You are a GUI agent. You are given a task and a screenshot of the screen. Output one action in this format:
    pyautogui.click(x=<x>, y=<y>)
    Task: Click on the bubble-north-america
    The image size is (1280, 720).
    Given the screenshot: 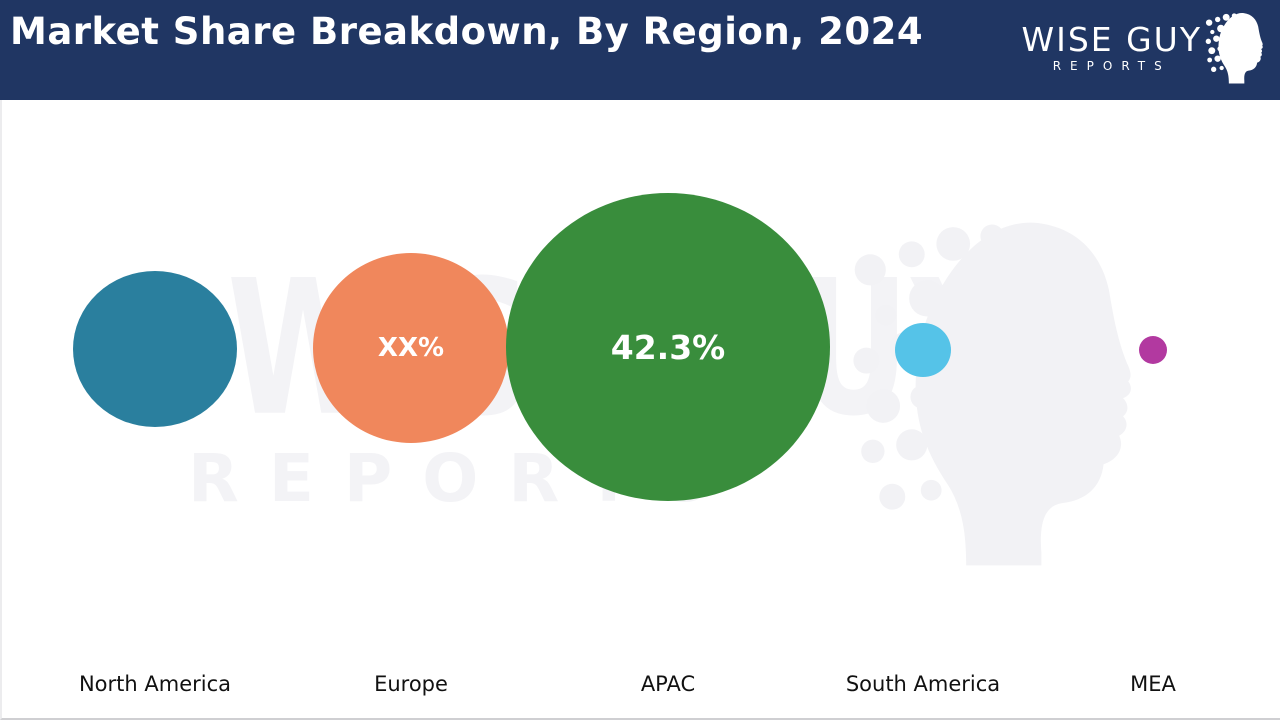 What is the action you would take?
    pyautogui.click(x=155, y=349)
    